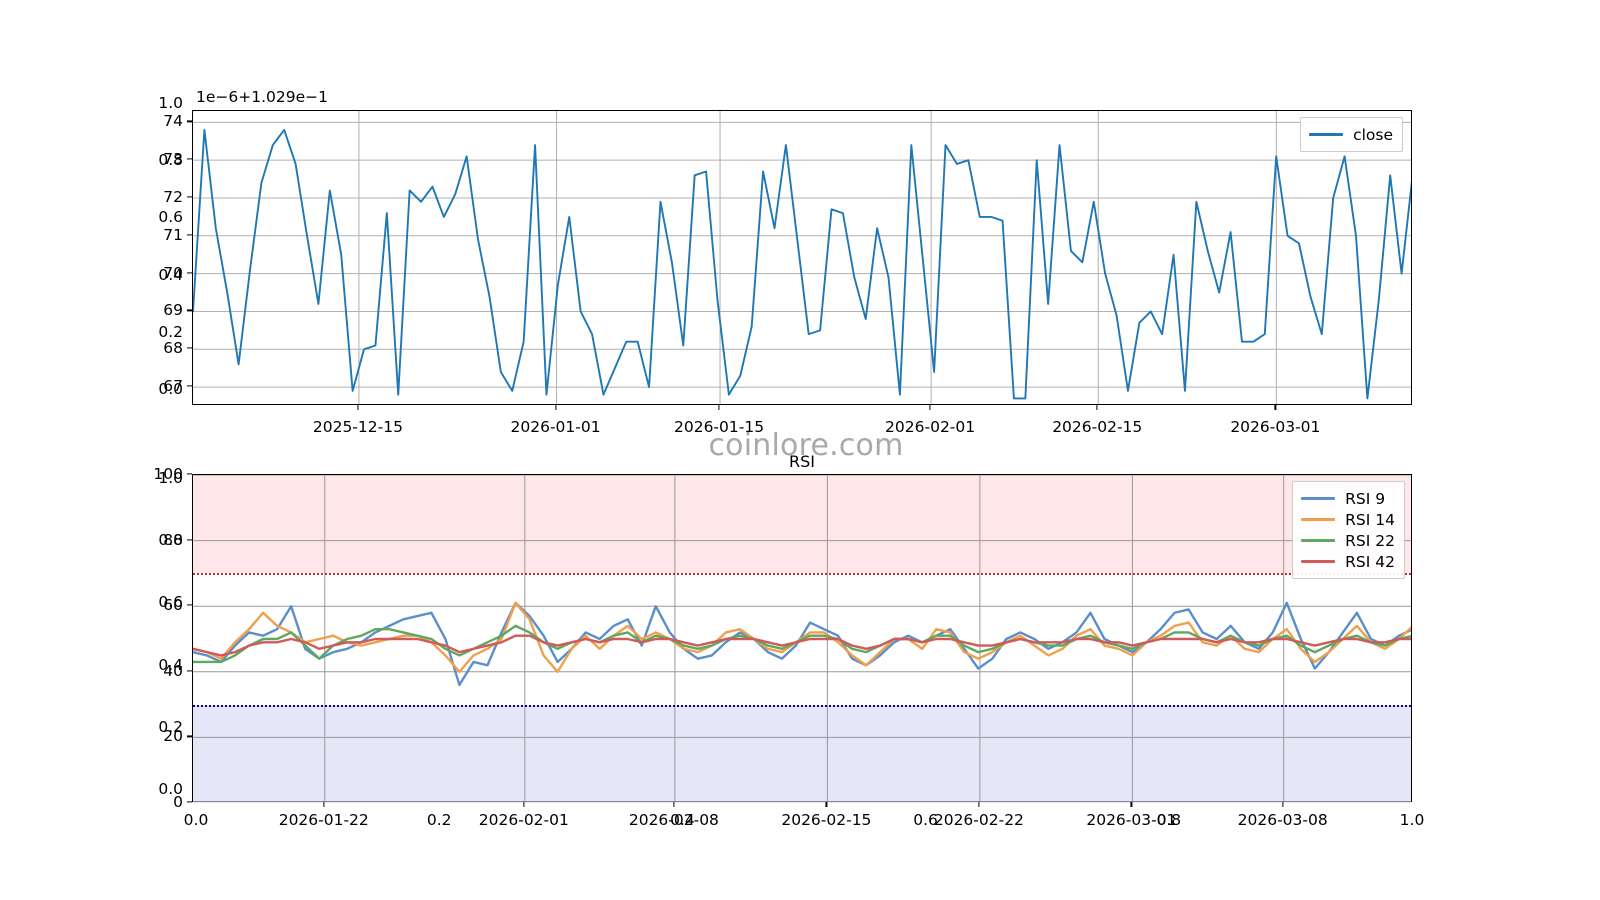  What do you see at coordinates (802, 461) in the screenshot?
I see `rsi-chart-title: RSI` at bounding box center [802, 461].